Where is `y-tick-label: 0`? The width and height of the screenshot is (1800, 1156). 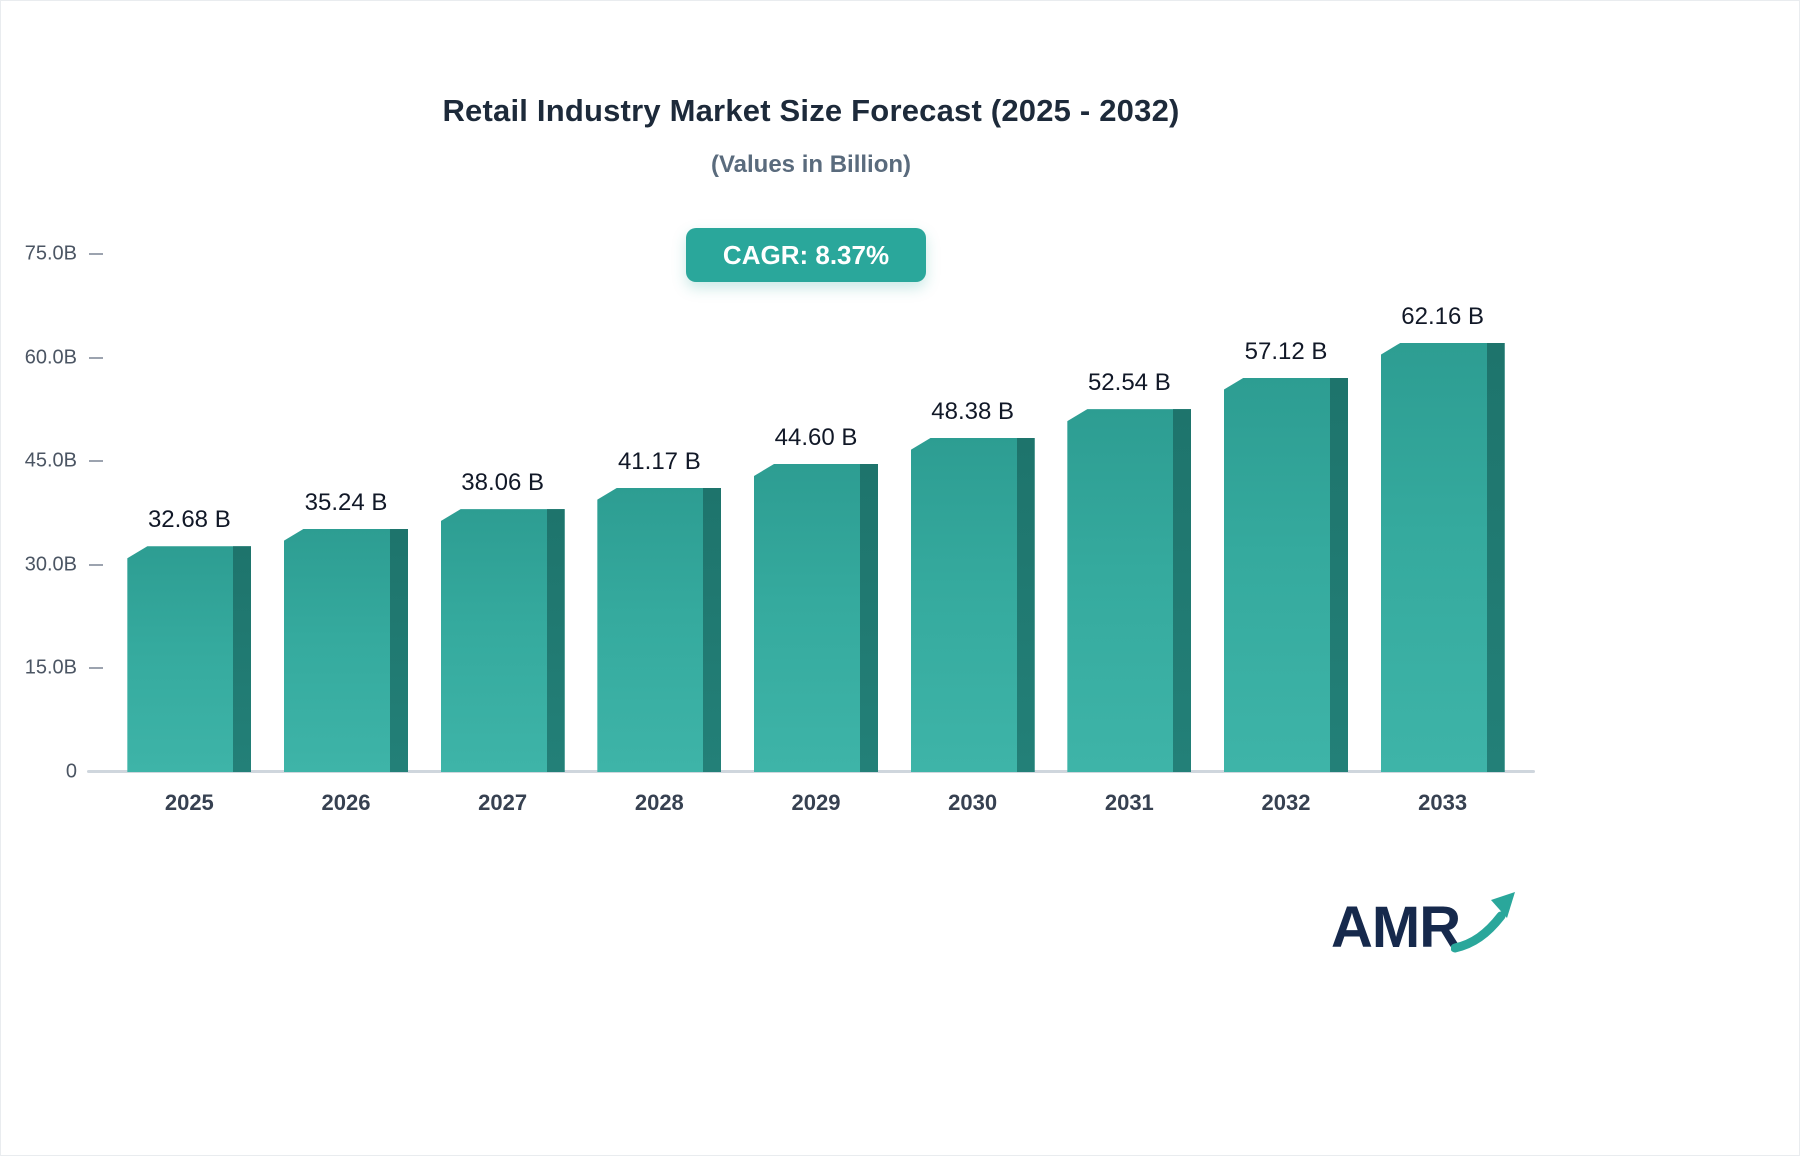
y-tick-label: 0 is located at coordinates (71, 771).